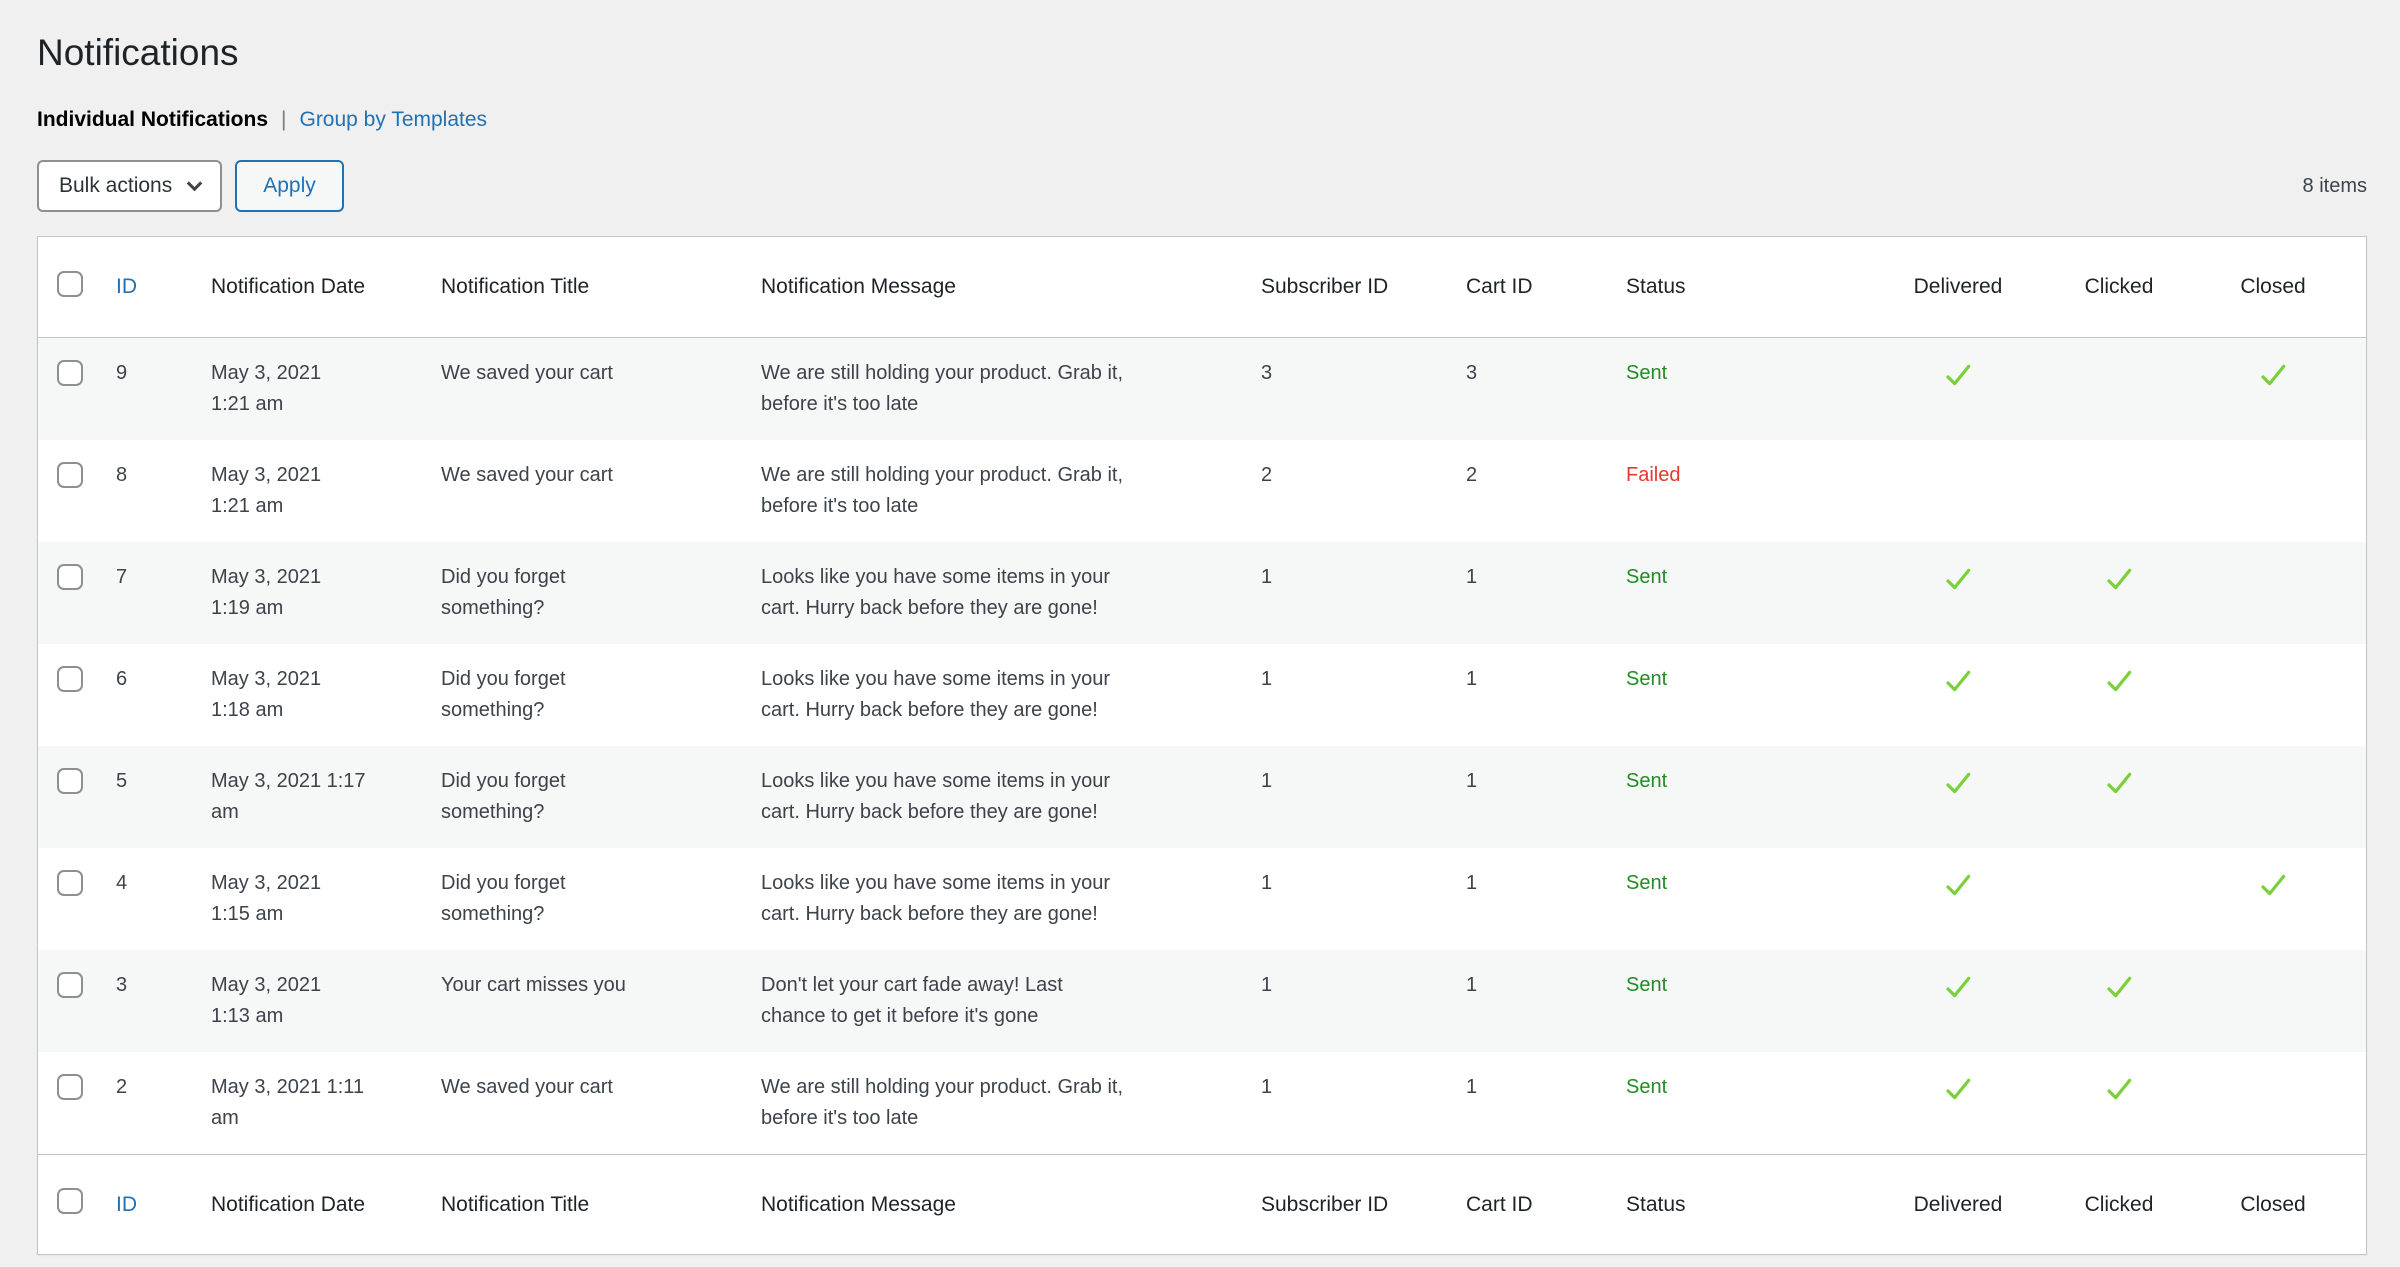 This screenshot has height=1267, width=2400. Describe the element at coordinates (194, 183) in the screenshot. I see `chevron-down-icon` at that location.